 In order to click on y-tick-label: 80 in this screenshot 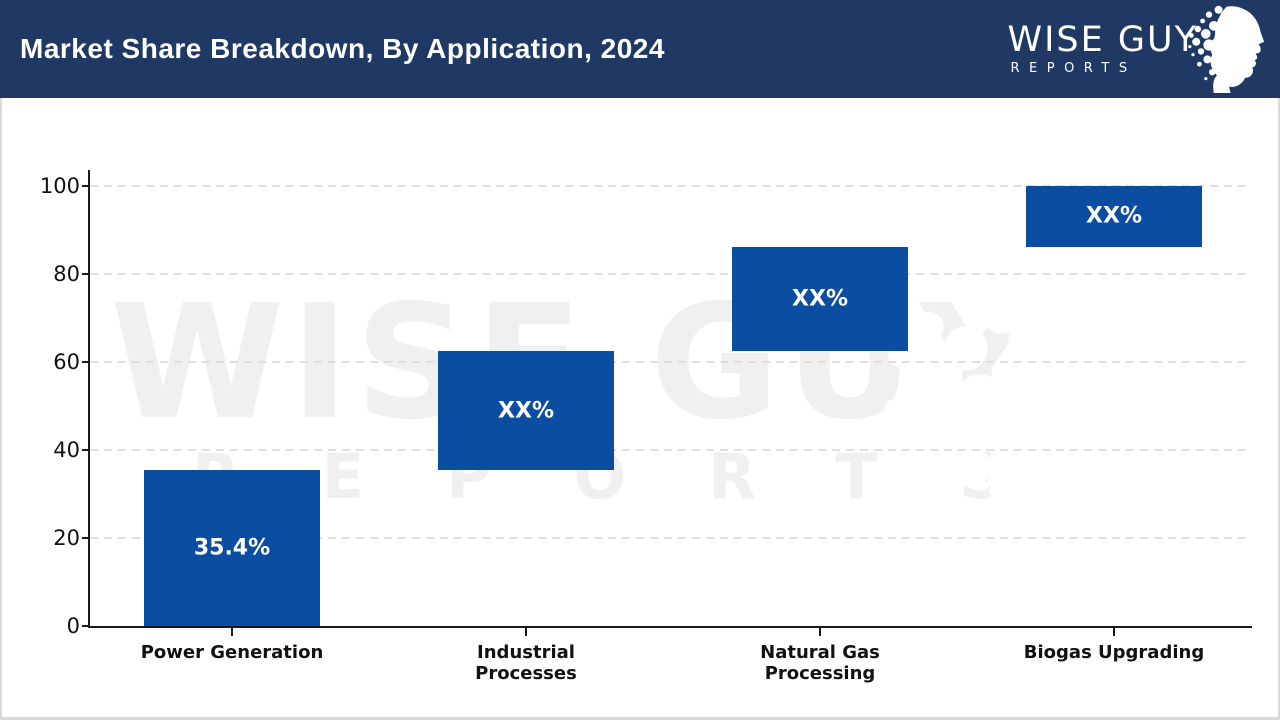, I will do `click(66, 274)`.